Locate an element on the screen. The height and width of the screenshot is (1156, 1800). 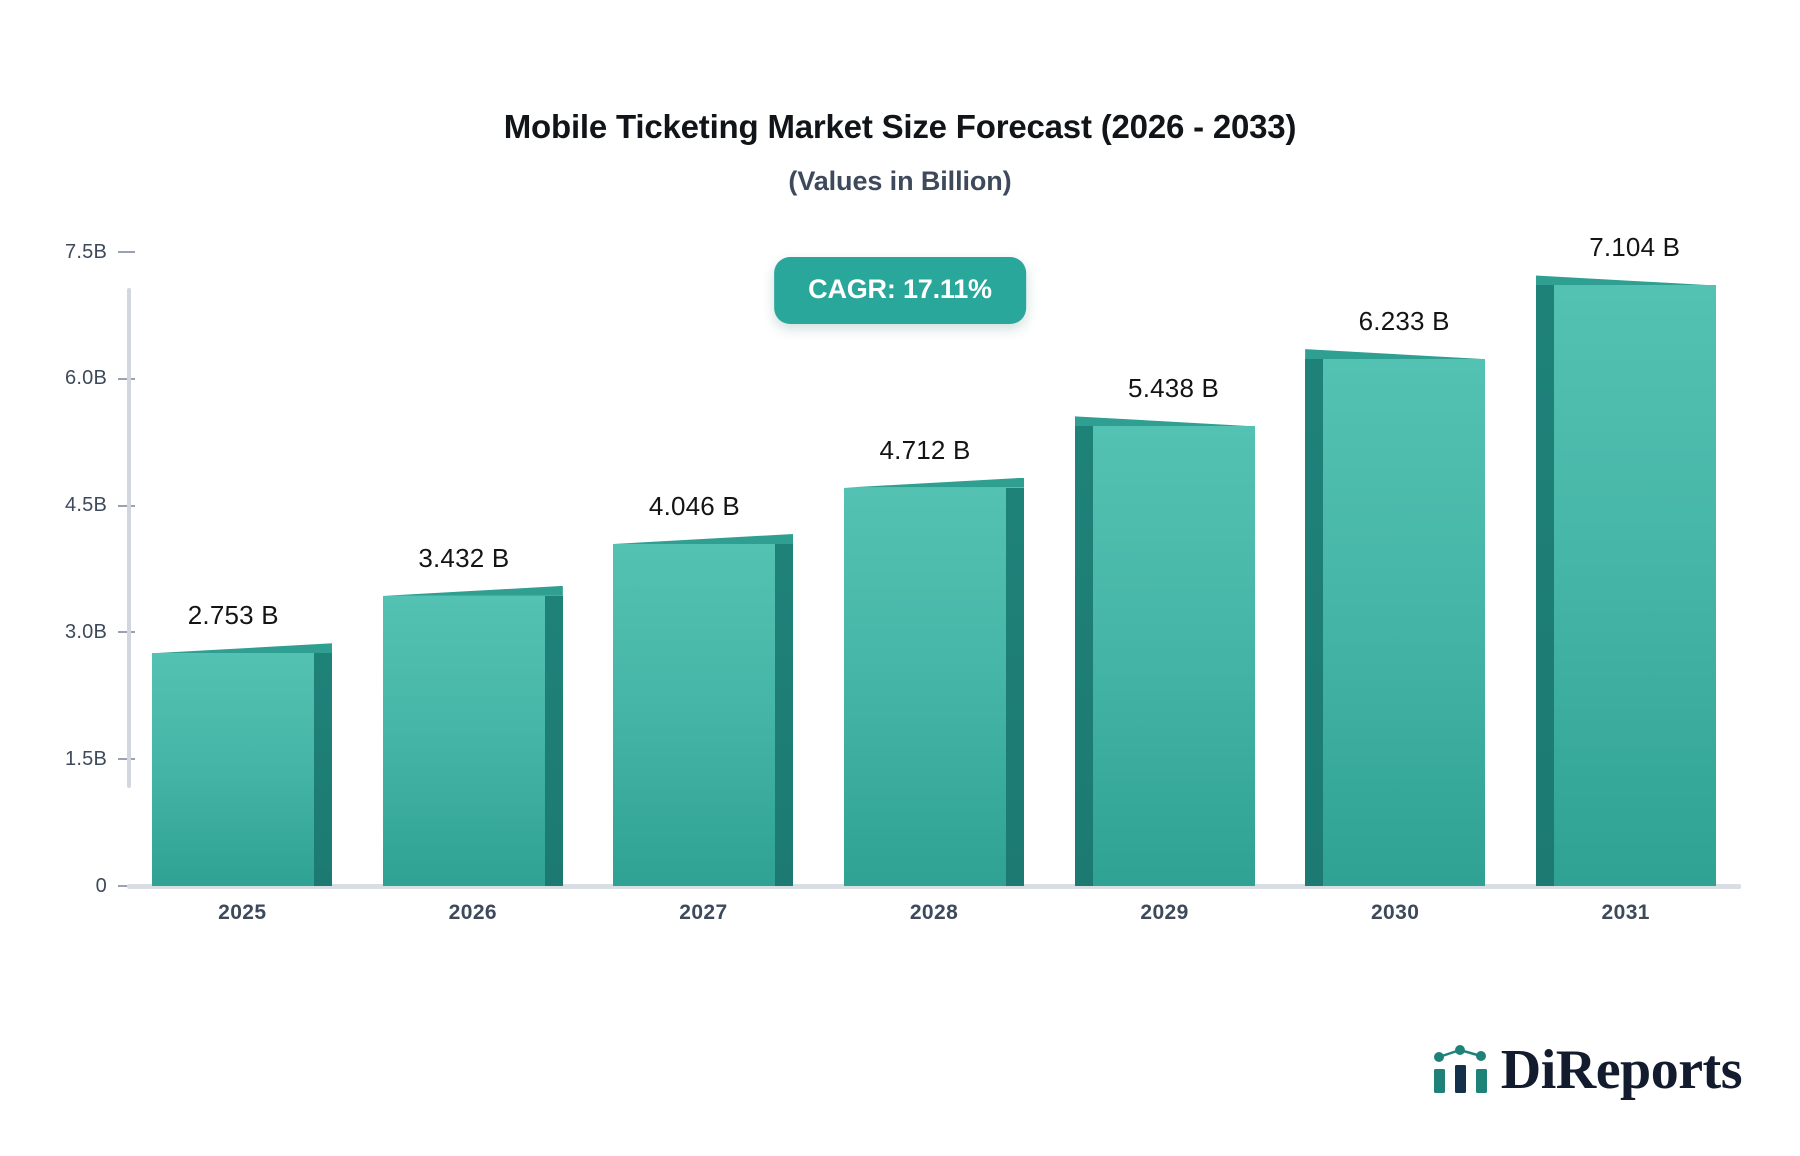
bar-chart-logo-icon is located at coordinates (1460, 1069).